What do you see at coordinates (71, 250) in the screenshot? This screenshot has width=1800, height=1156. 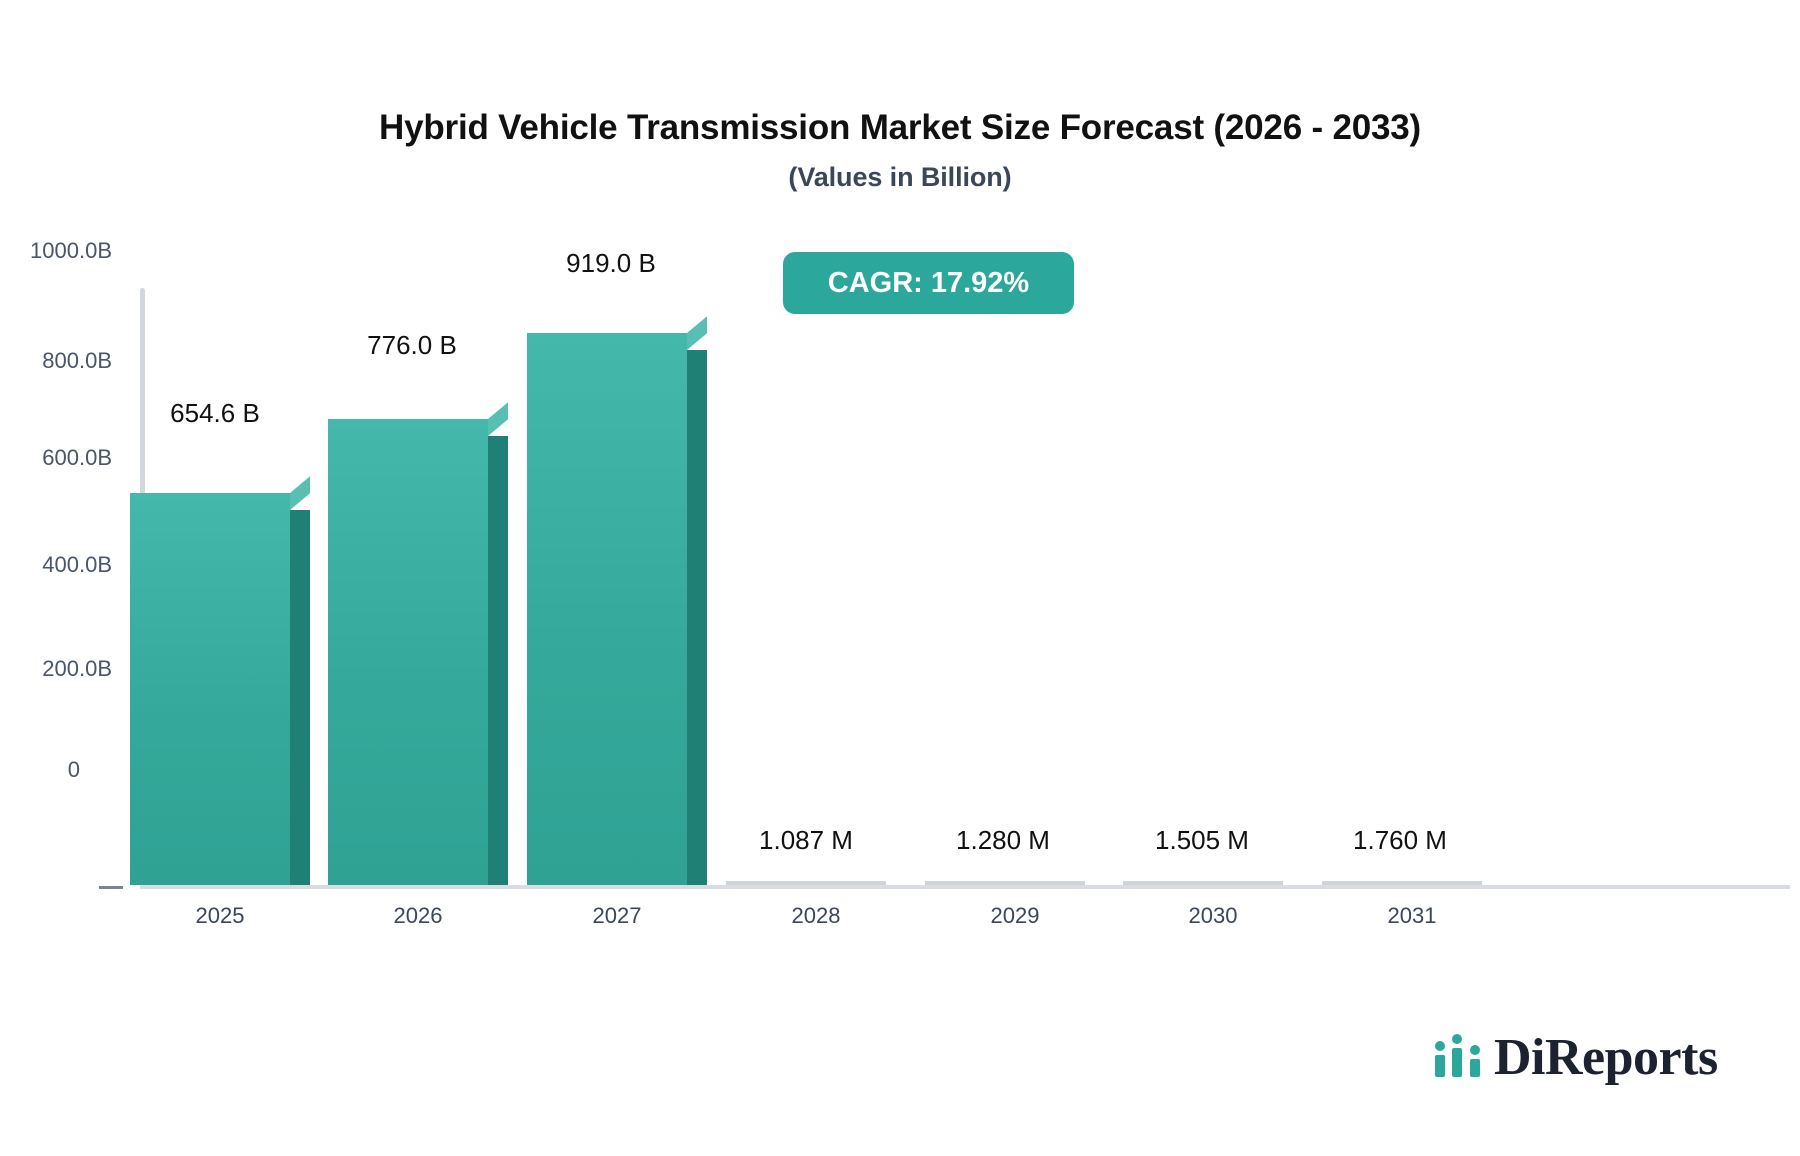 I see `y-tick-label-1000: 1000.0B` at bounding box center [71, 250].